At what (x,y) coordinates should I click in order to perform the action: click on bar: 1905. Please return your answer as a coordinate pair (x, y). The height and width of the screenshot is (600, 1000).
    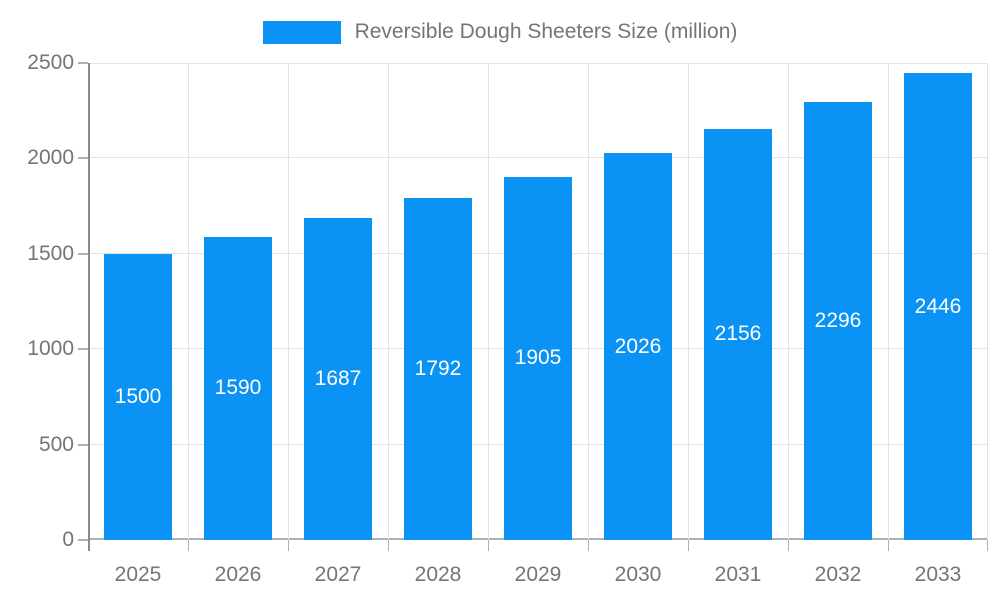
    Looking at the image, I should click on (538, 358).